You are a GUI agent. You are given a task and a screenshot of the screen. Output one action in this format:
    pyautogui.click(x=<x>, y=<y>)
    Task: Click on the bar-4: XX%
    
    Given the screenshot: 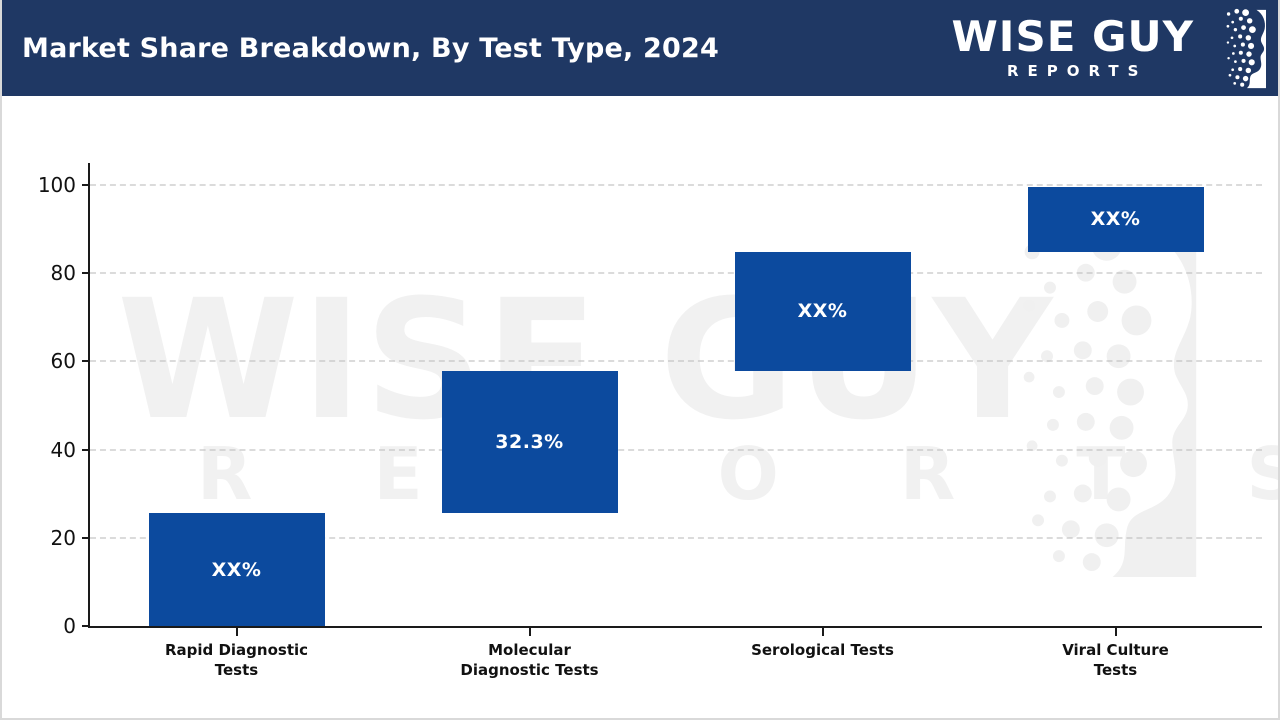 What is the action you would take?
    pyautogui.click(x=1115, y=219)
    